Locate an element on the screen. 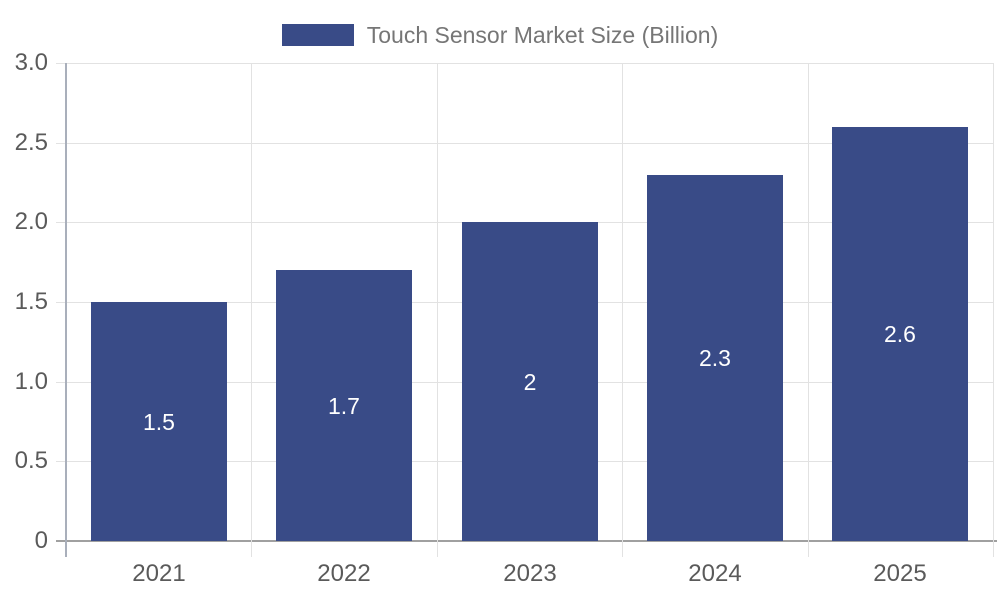  y-tick-label: 0.5 is located at coordinates (31, 461).